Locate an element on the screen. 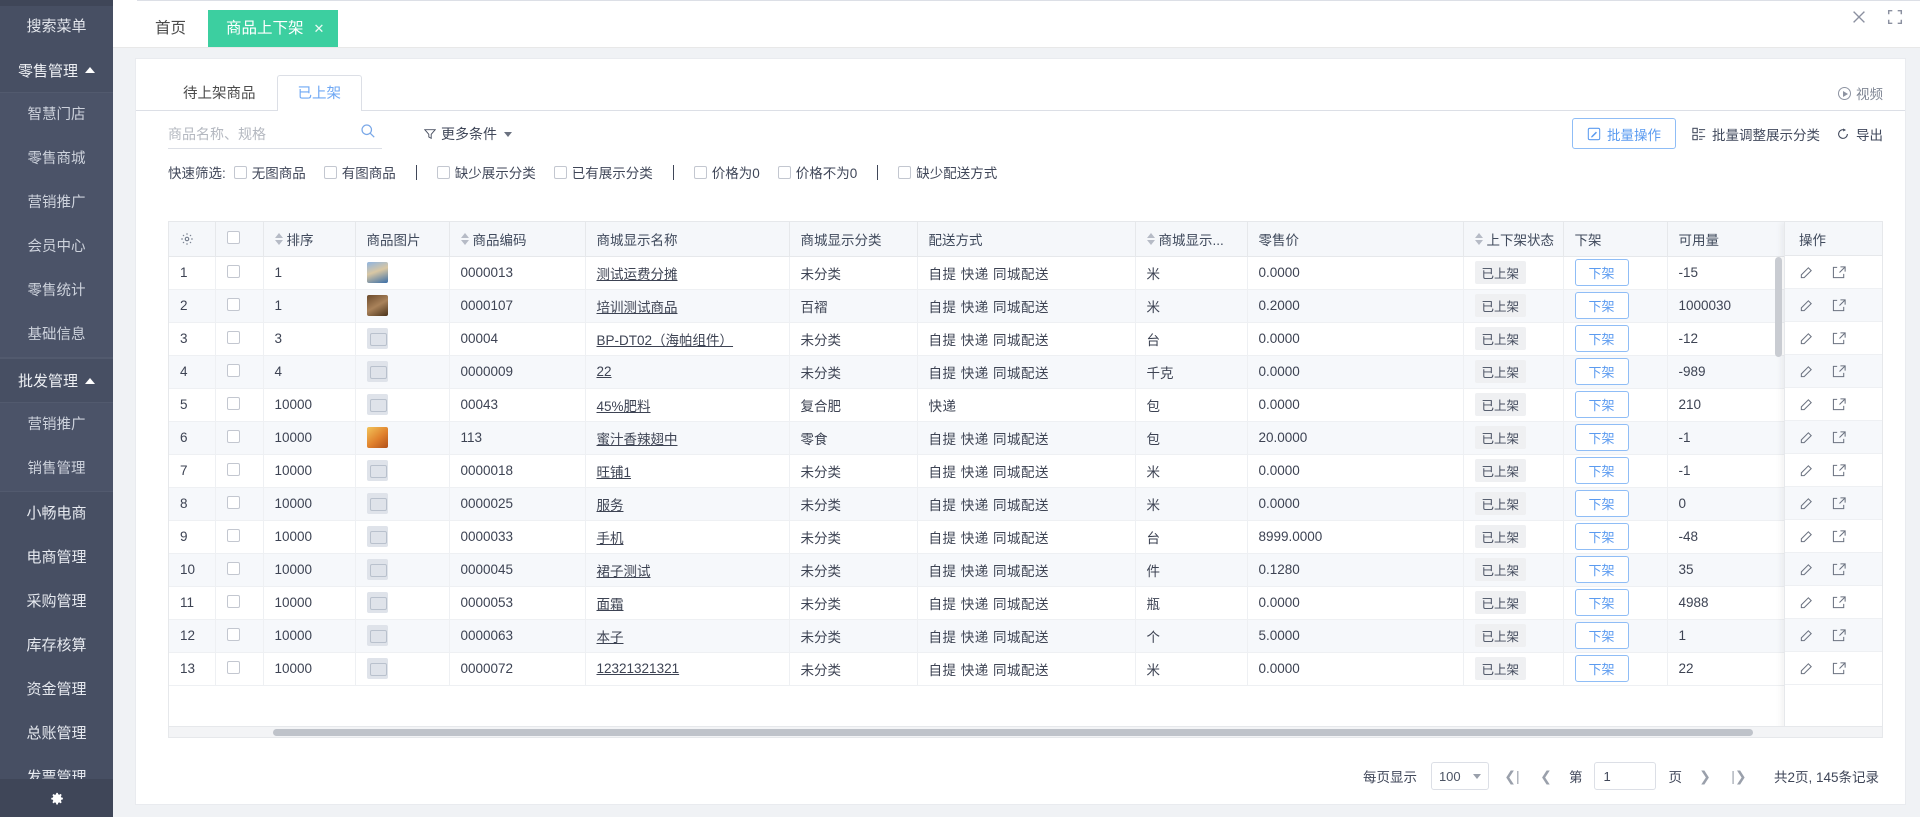  search-icon is located at coordinates (368, 131).